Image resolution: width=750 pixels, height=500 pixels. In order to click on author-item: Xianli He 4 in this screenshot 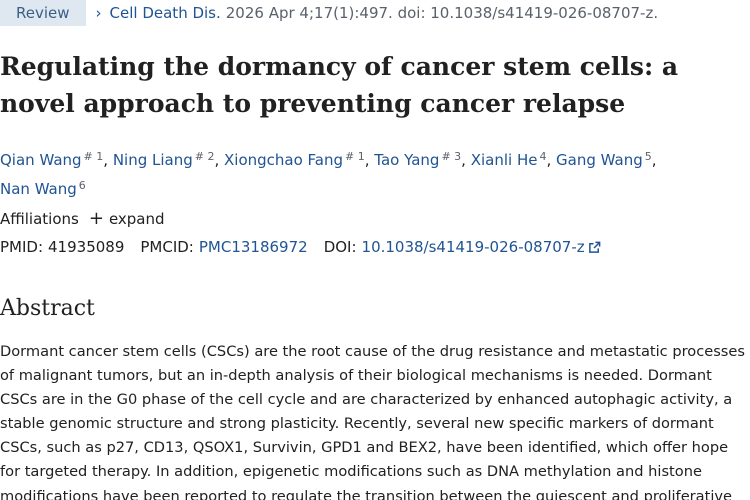, I will do `click(508, 159)`.